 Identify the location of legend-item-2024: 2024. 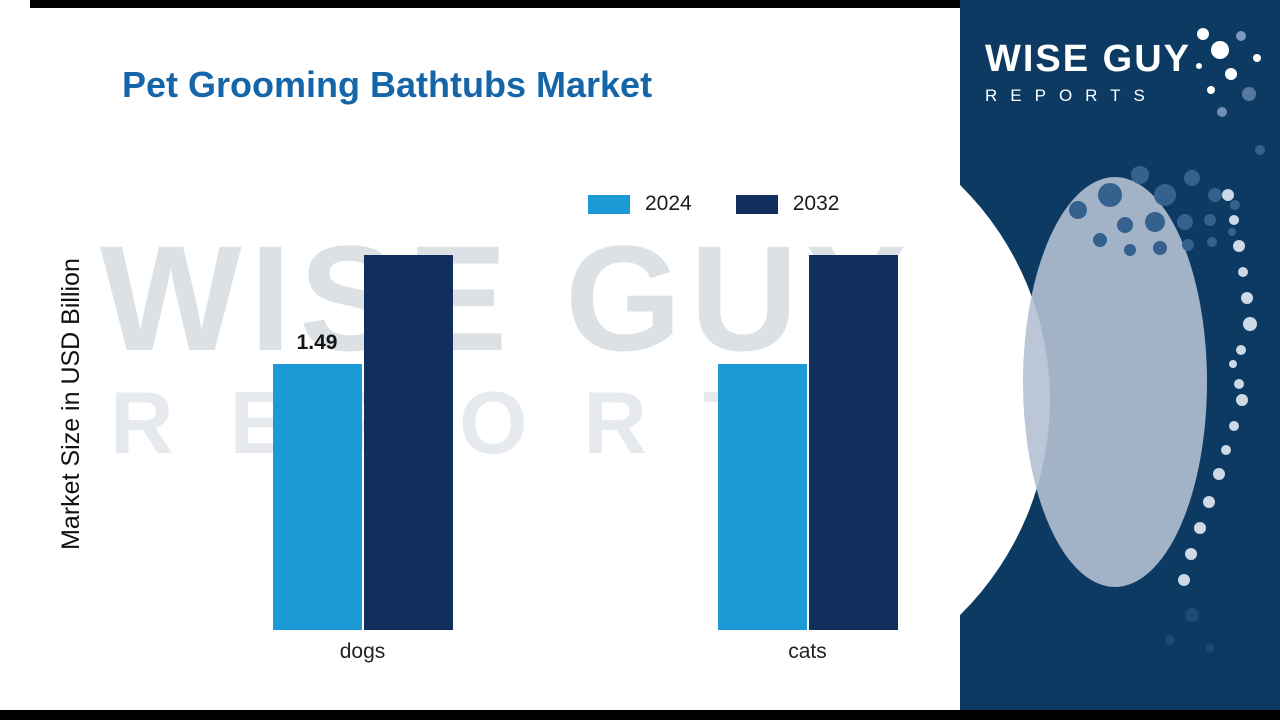
(640, 204).